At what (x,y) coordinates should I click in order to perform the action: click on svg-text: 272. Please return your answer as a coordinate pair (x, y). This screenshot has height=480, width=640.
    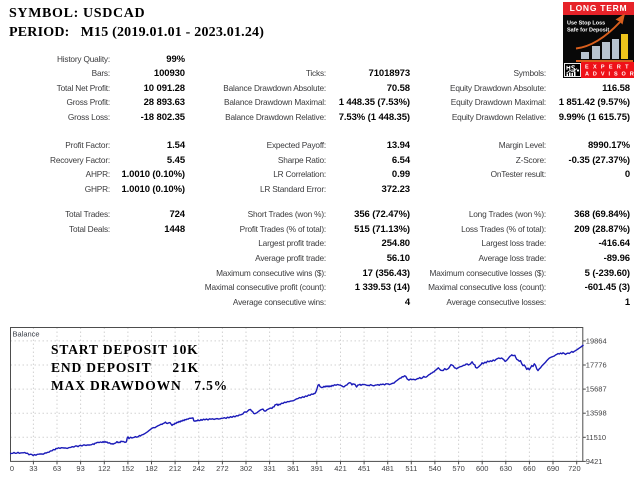
    Looking at the image, I should click on (222, 468).